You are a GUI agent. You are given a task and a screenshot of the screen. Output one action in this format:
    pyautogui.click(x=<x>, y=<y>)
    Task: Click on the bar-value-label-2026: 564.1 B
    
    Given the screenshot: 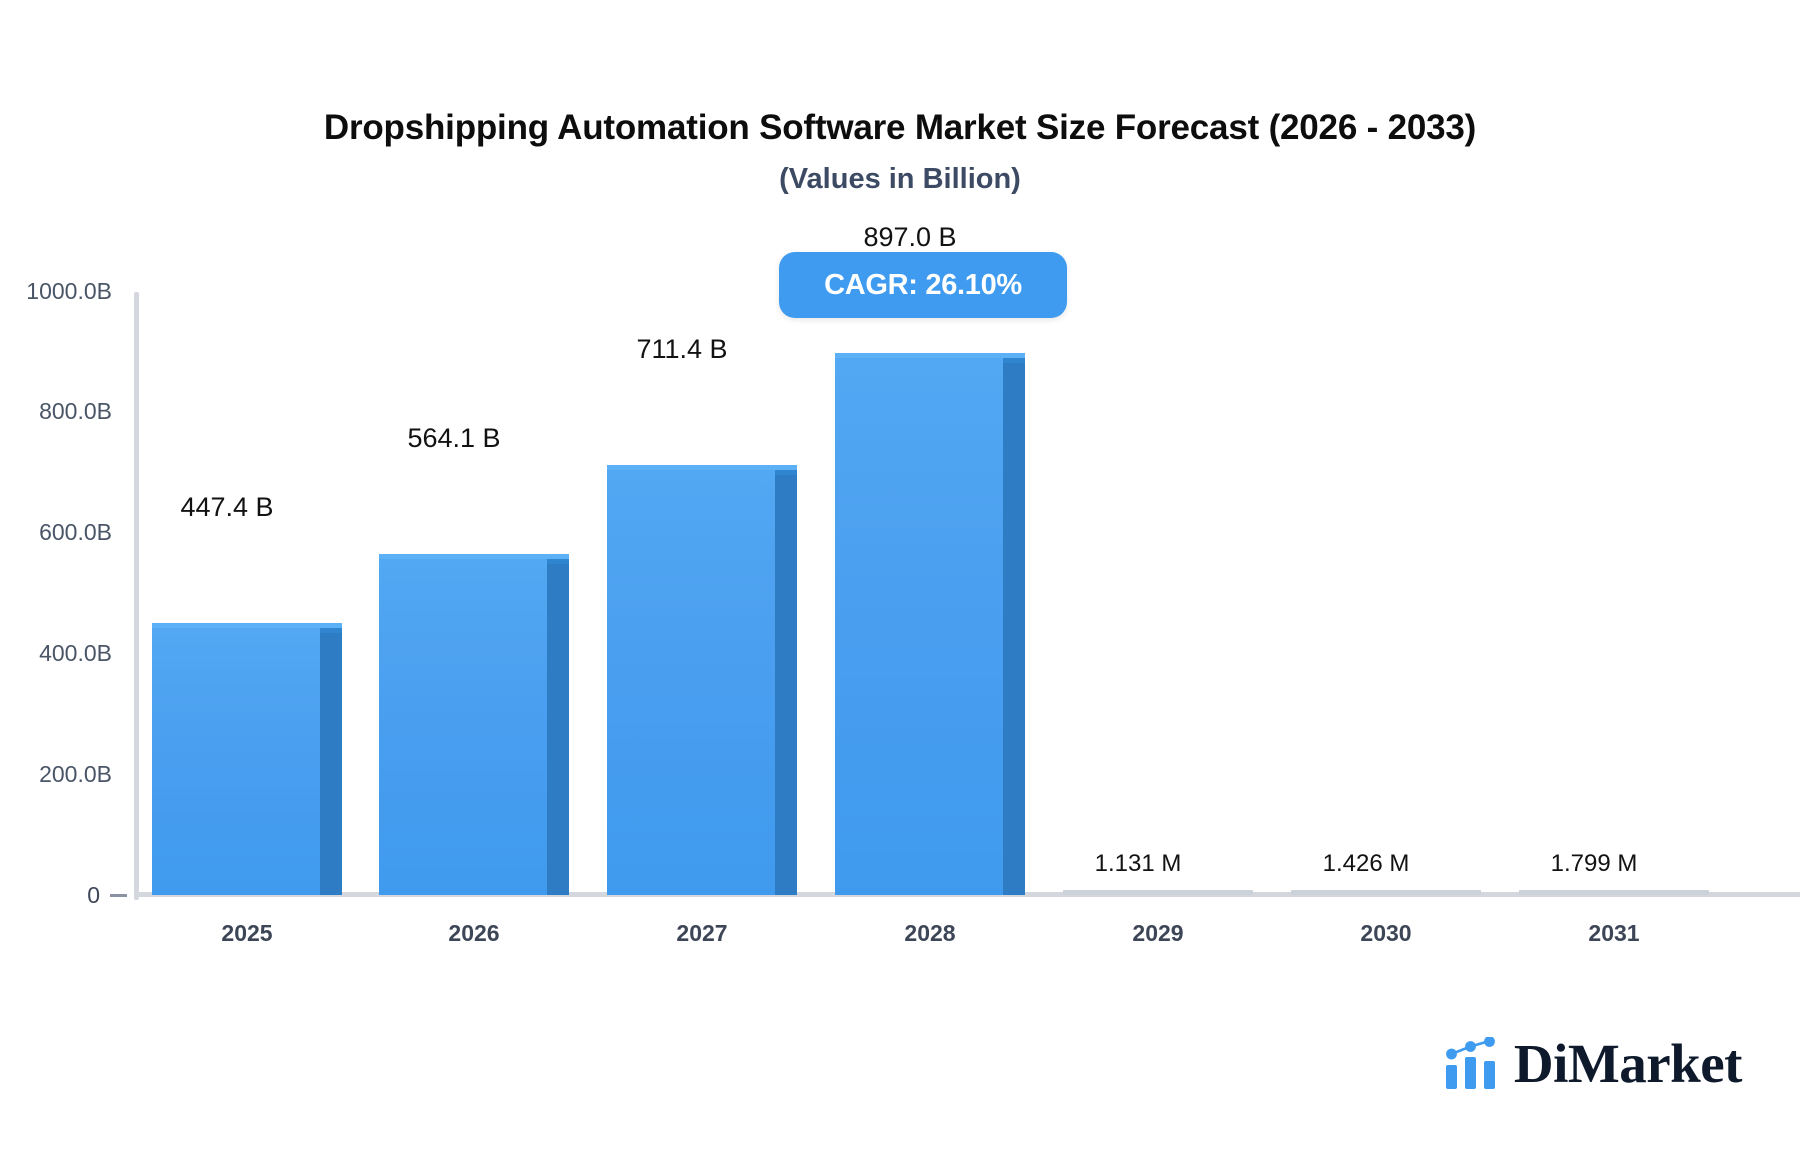 What is the action you would take?
    pyautogui.click(x=454, y=438)
    